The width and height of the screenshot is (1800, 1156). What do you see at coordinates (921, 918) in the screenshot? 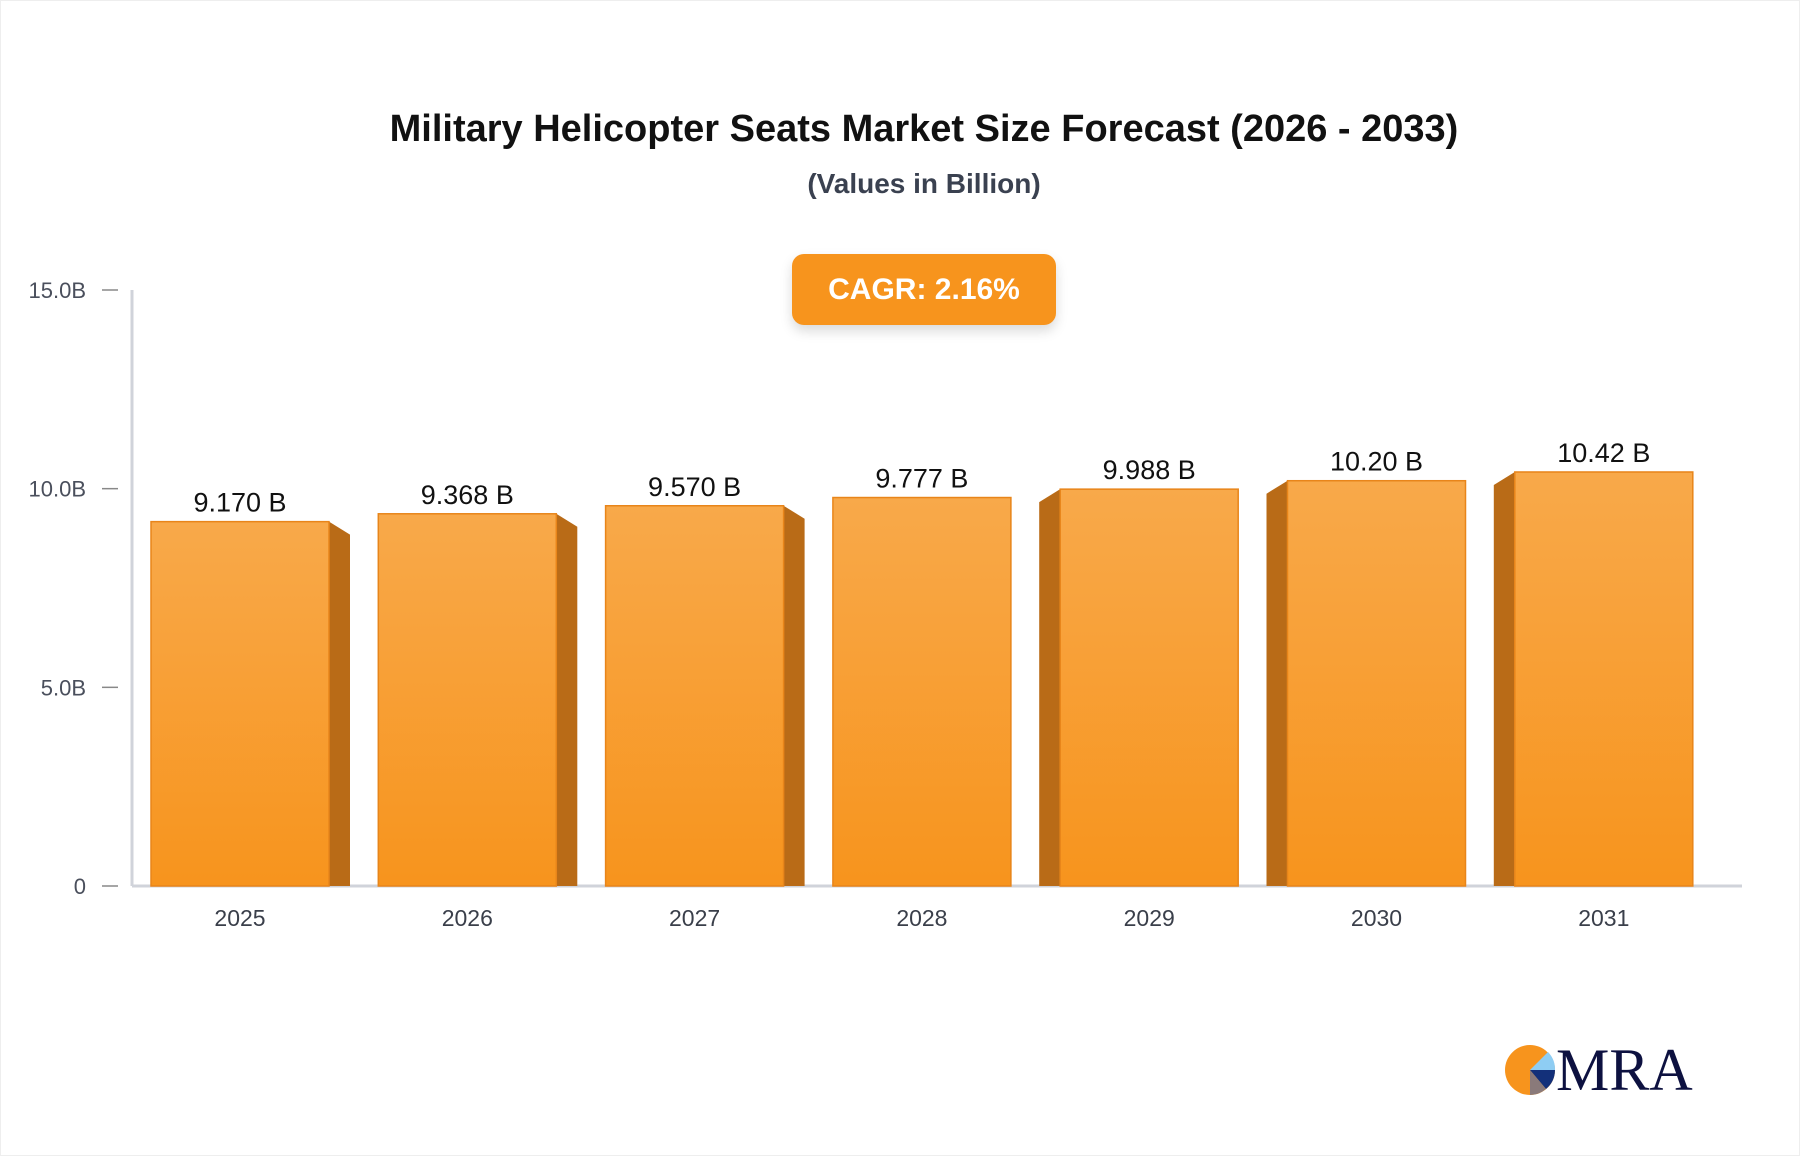
I see `x-tick-label: 2028` at bounding box center [921, 918].